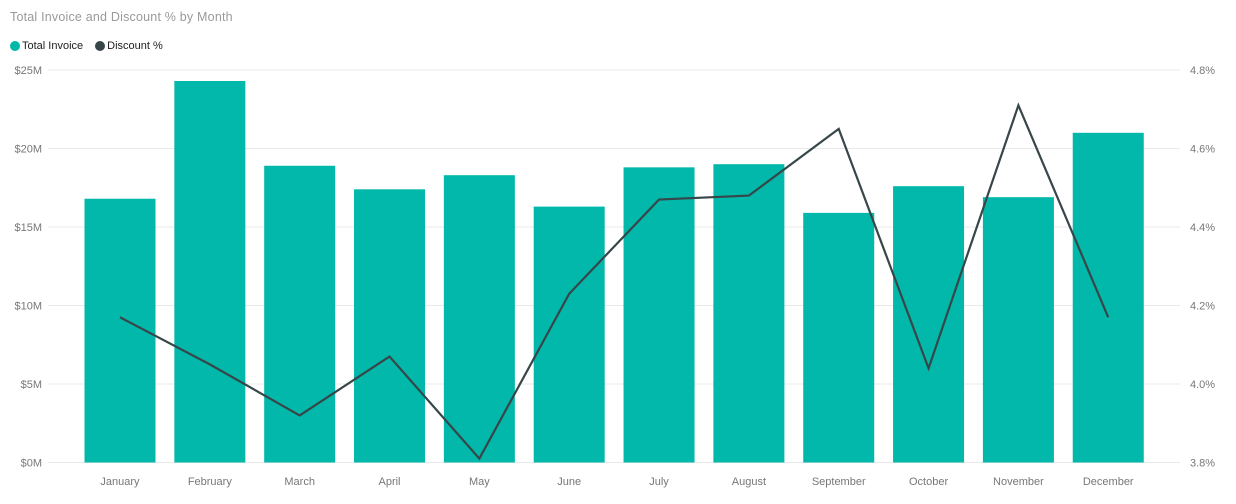 The height and width of the screenshot is (504, 1236). Describe the element at coordinates (299, 482) in the screenshot. I see `x-axis-label-march: March` at that location.